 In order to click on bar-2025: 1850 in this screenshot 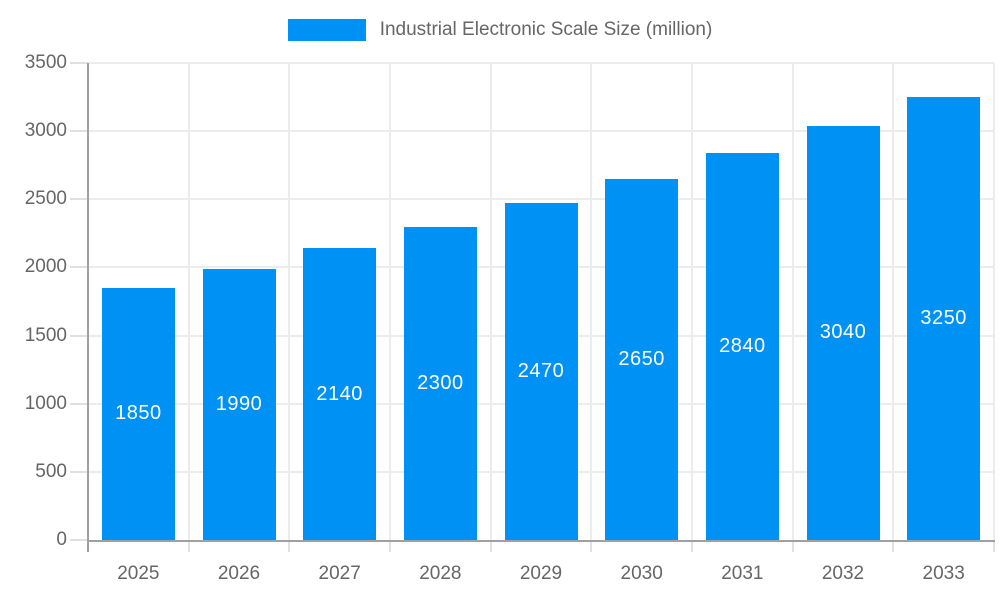, I will do `click(138, 413)`.